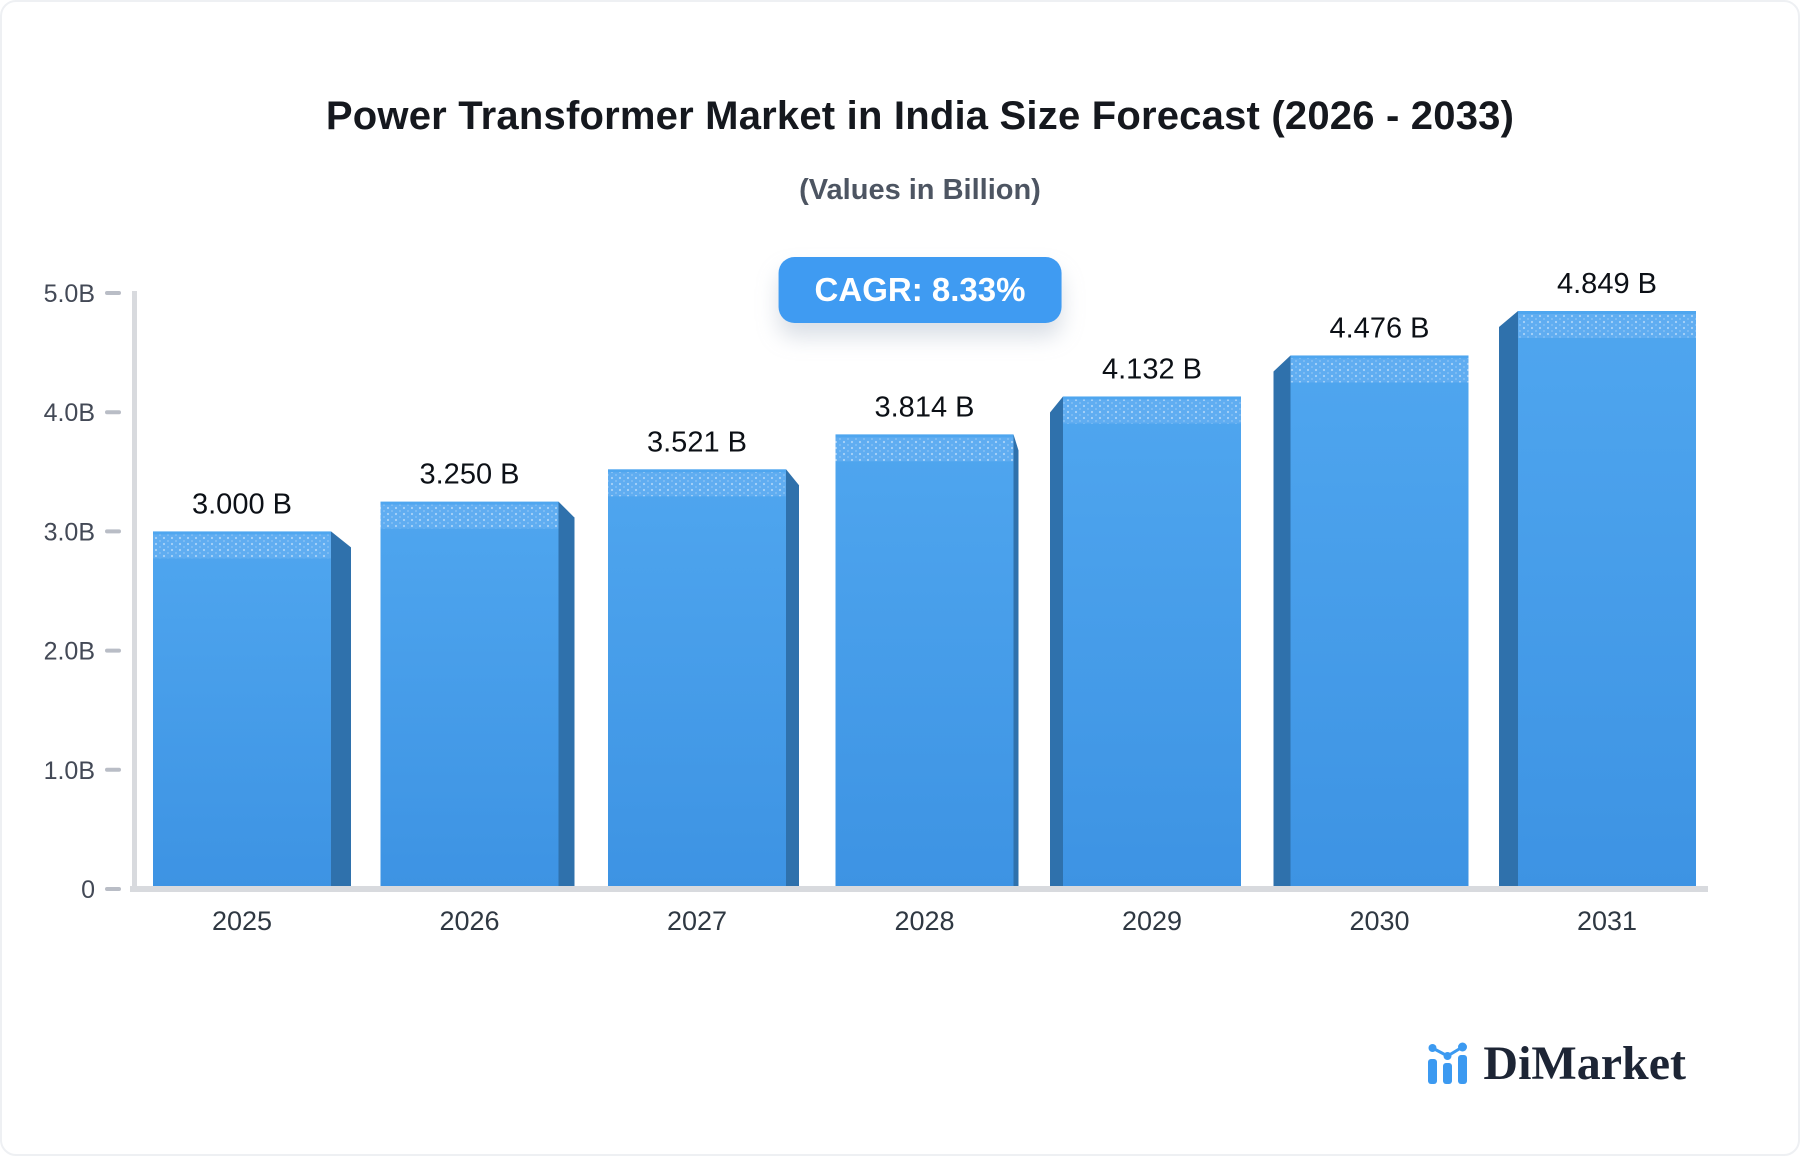  What do you see at coordinates (924, 921) in the screenshot?
I see `x-axis-label: 2028` at bounding box center [924, 921].